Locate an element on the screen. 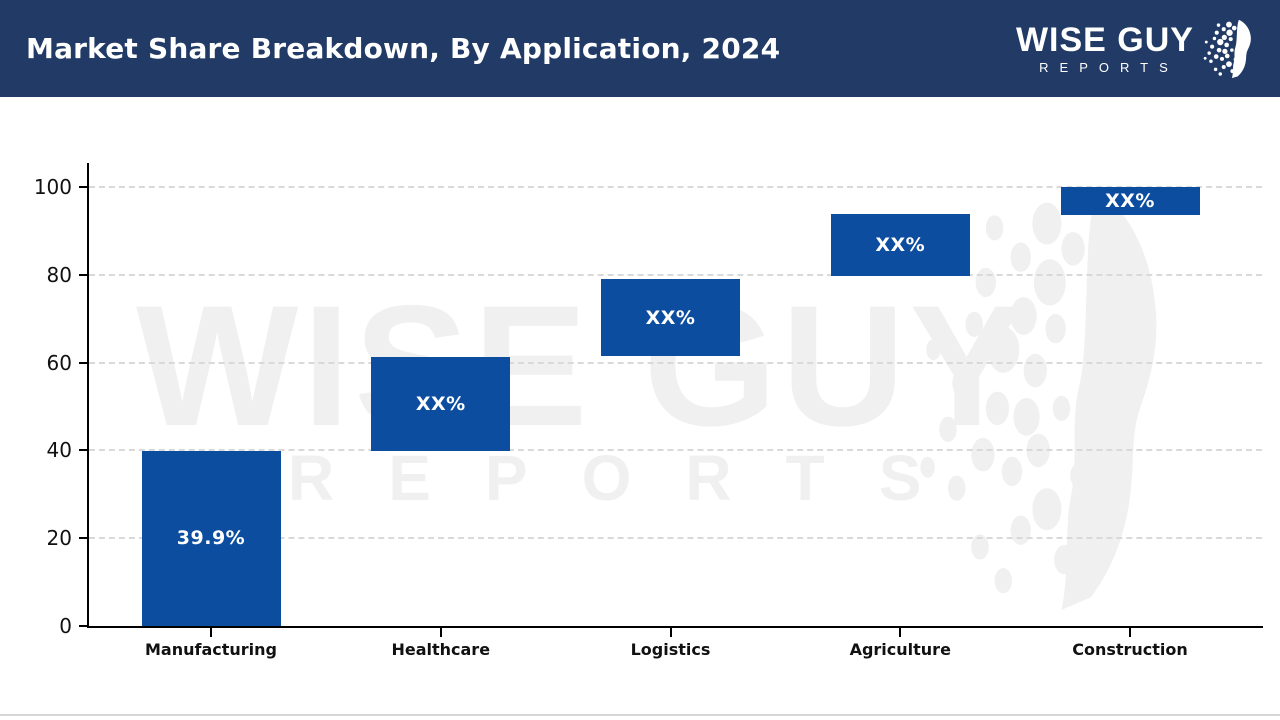 The height and width of the screenshot is (720, 1280). bar-logistics: XX% is located at coordinates (670, 317).